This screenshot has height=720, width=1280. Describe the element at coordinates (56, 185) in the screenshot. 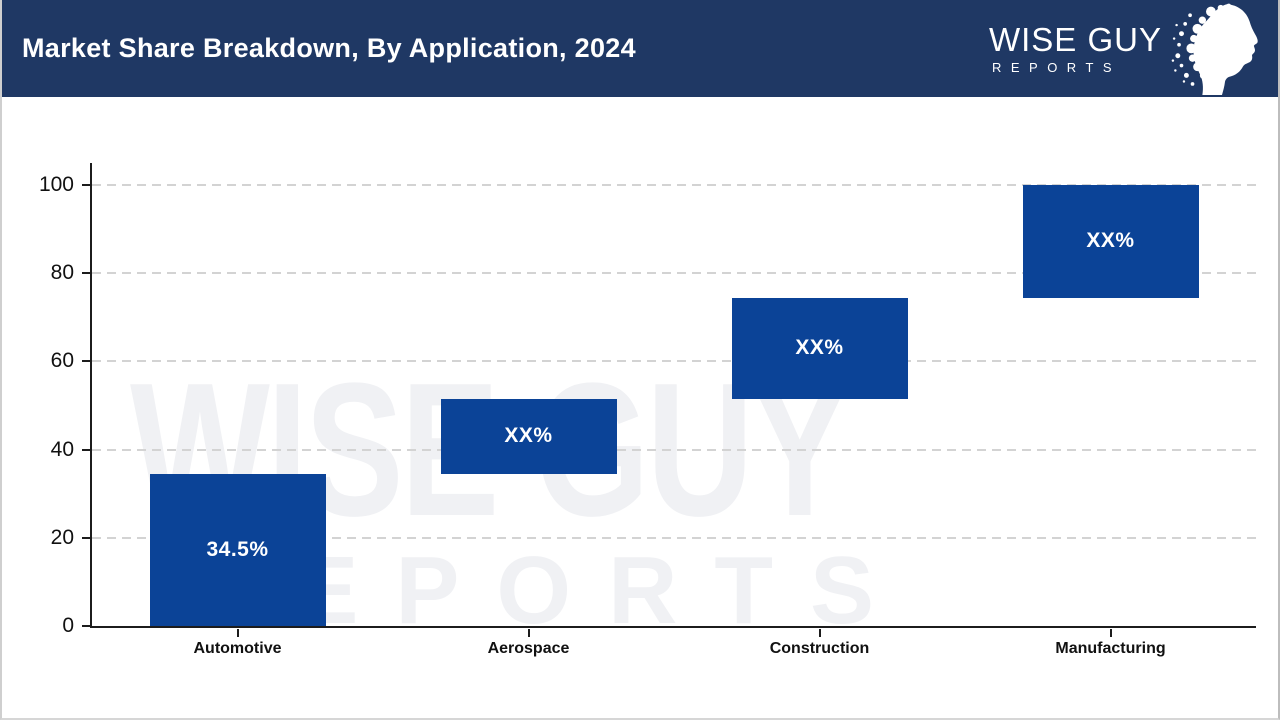

I see `y-tick-label-100: 100` at that location.